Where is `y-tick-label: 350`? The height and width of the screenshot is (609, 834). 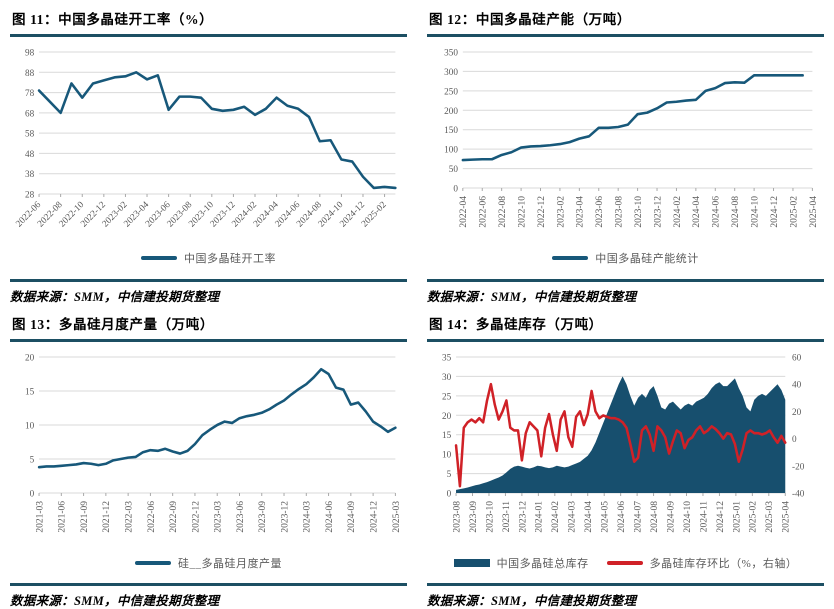 y-tick-label: 350 is located at coordinates (451, 53).